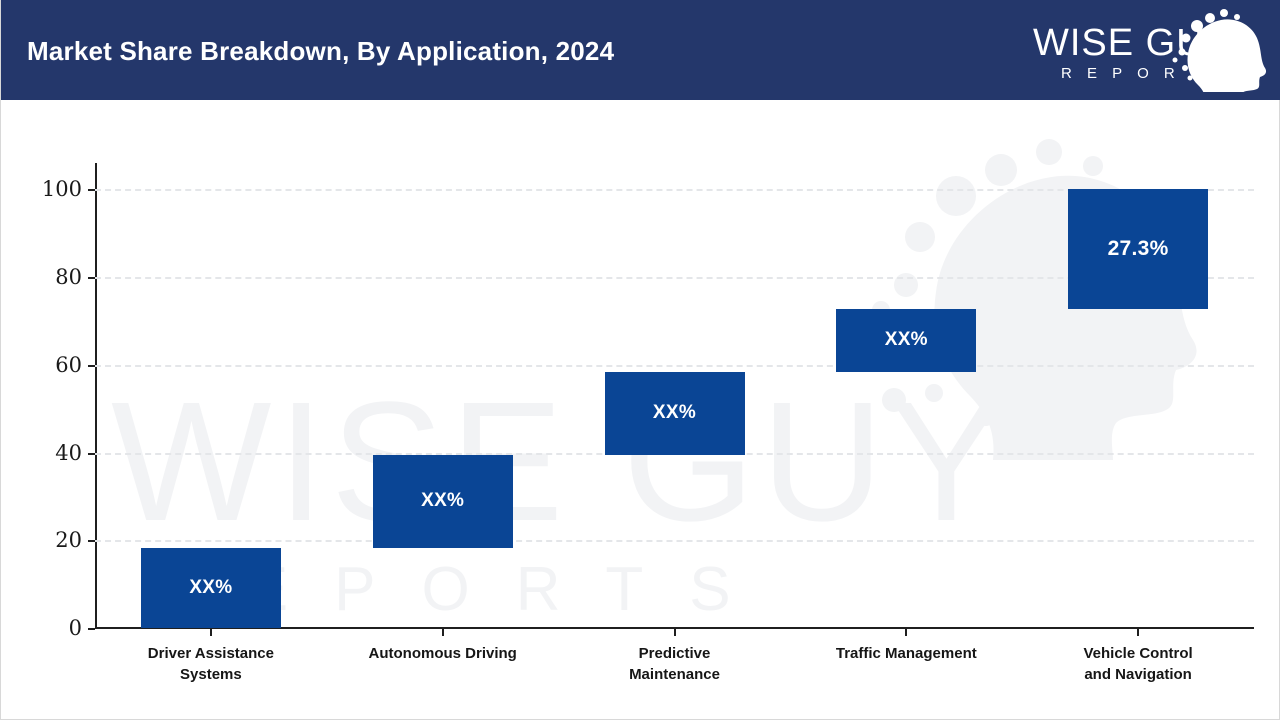 The image size is (1280, 720). I want to click on bar-2: XX%, so click(442, 501).